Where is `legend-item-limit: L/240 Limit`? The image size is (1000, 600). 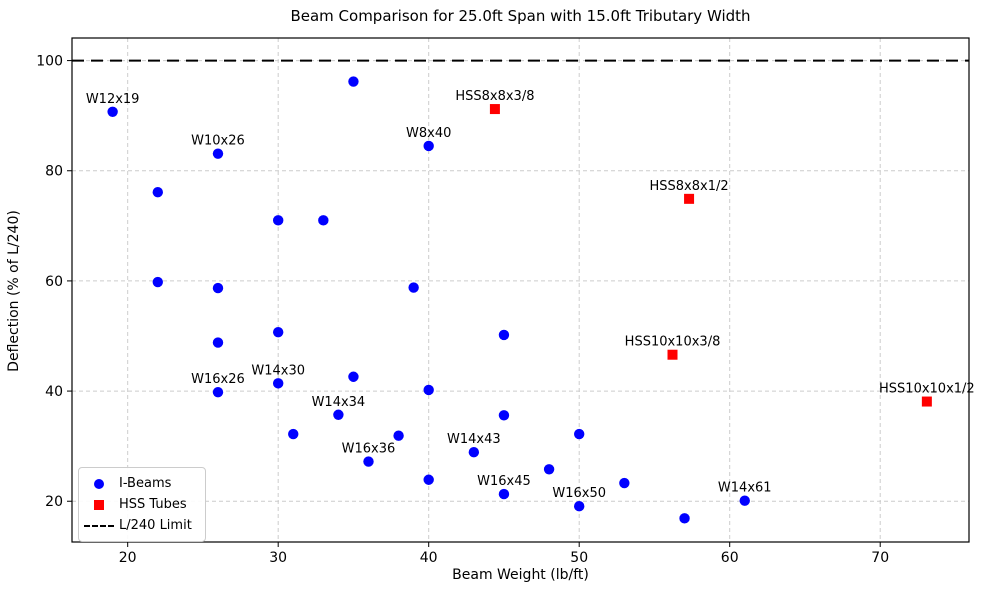 legend-item-limit: L/240 Limit is located at coordinates (142, 525).